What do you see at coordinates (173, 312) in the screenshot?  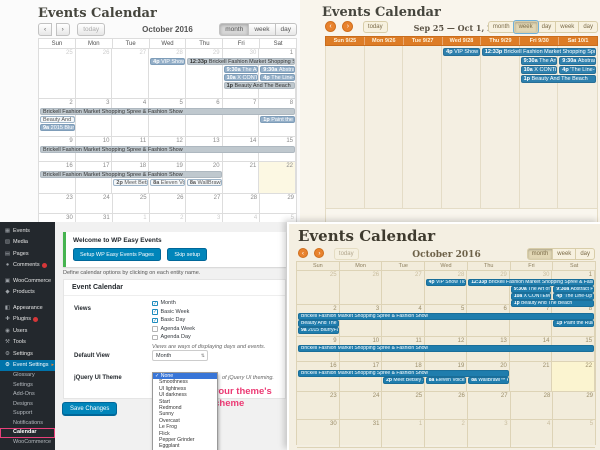 I see `view-checkbox-basic-week: ✓ Basic Week` at bounding box center [173, 312].